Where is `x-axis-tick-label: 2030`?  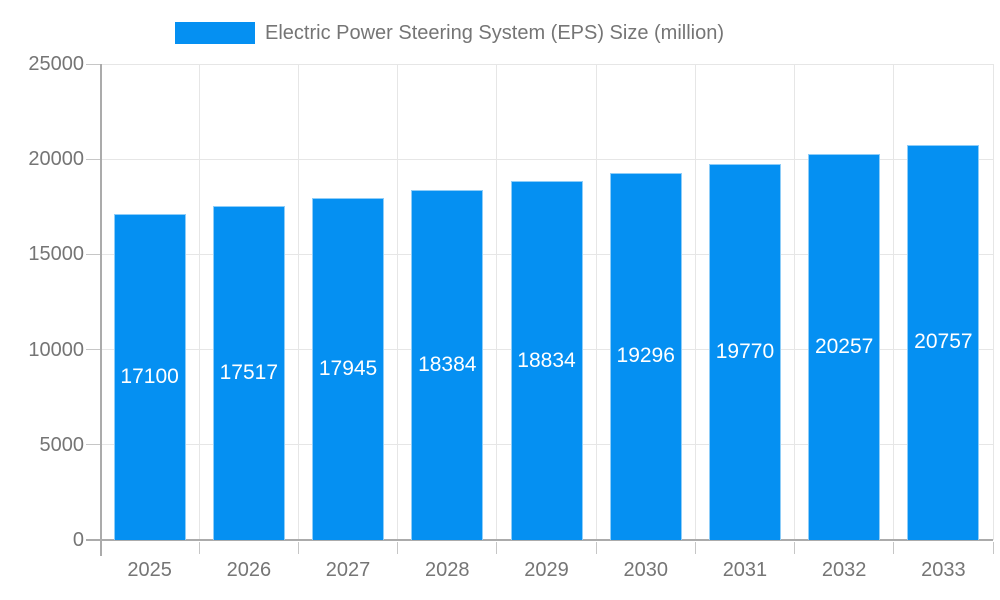 x-axis-tick-label: 2030 is located at coordinates (645, 570).